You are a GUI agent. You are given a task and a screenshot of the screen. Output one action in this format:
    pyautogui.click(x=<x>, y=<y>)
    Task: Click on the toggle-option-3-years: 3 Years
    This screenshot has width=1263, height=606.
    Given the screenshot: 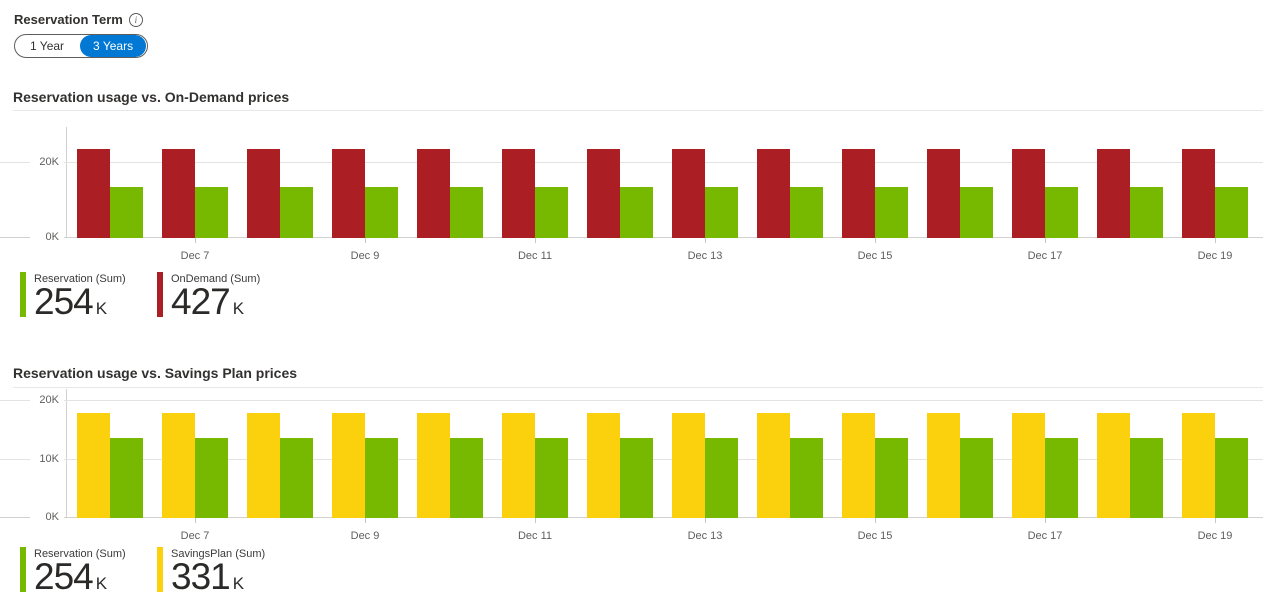 What is the action you would take?
    pyautogui.click(x=113, y=46)
    